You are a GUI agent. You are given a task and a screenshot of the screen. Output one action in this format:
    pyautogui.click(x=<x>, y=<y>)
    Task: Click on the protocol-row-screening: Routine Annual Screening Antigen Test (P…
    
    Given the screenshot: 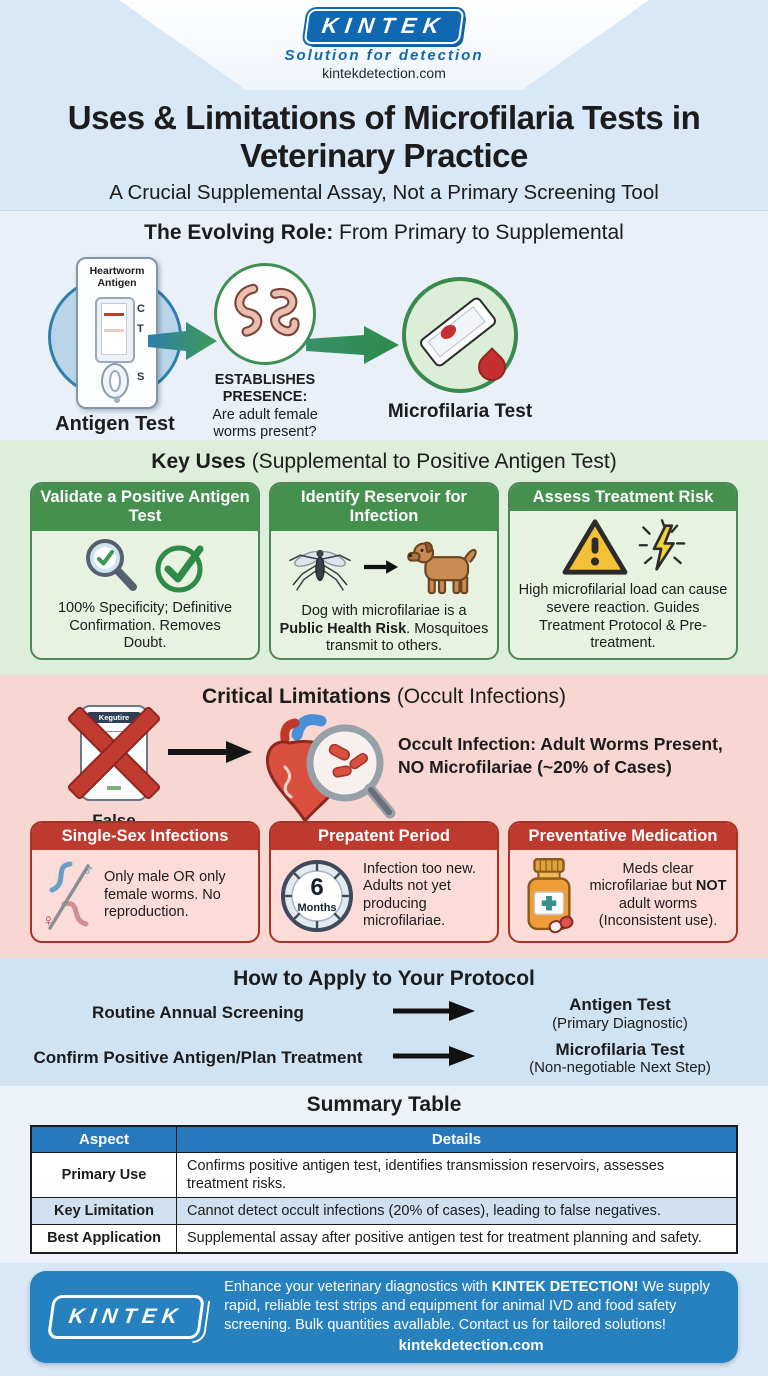 What is the action you would take?
    pyautogui.click(x=384, y=1013)
    